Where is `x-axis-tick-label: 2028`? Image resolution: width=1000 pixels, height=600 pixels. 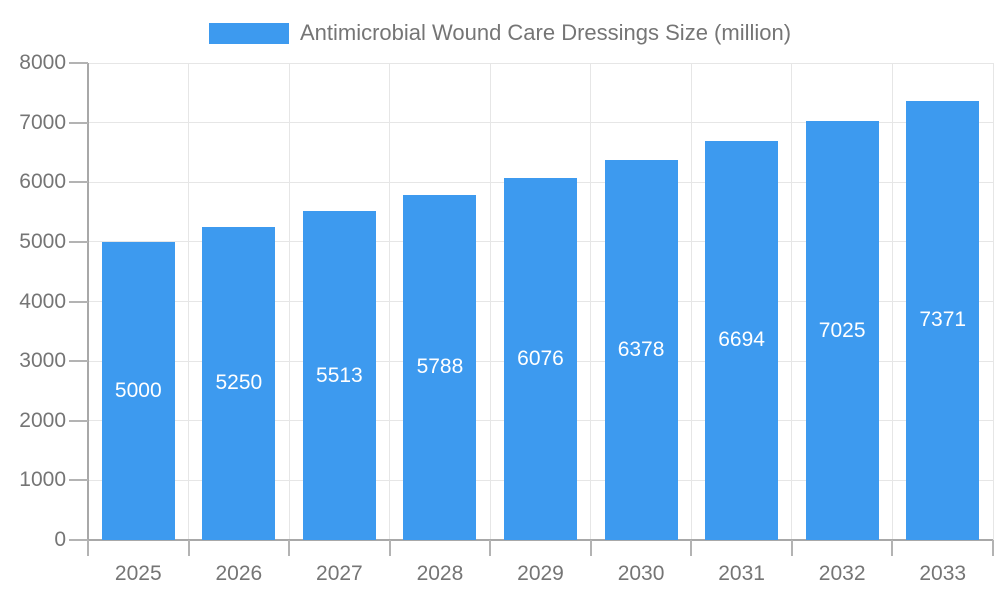
x-axis-tick-label: 2028 is located at coordinates (440, 573).